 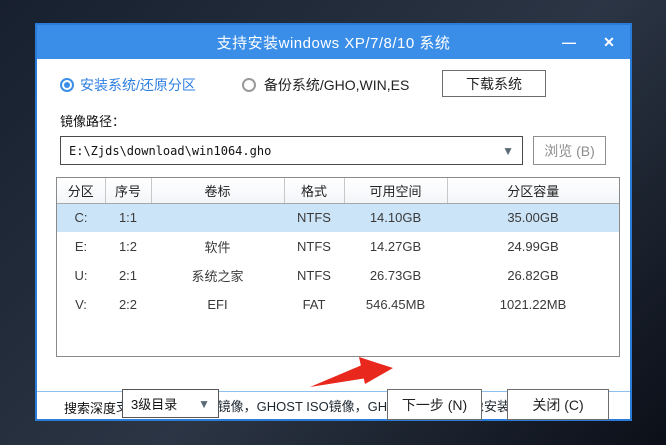 I want to click on radio-unselected-icon, so click(x=248, y=85).